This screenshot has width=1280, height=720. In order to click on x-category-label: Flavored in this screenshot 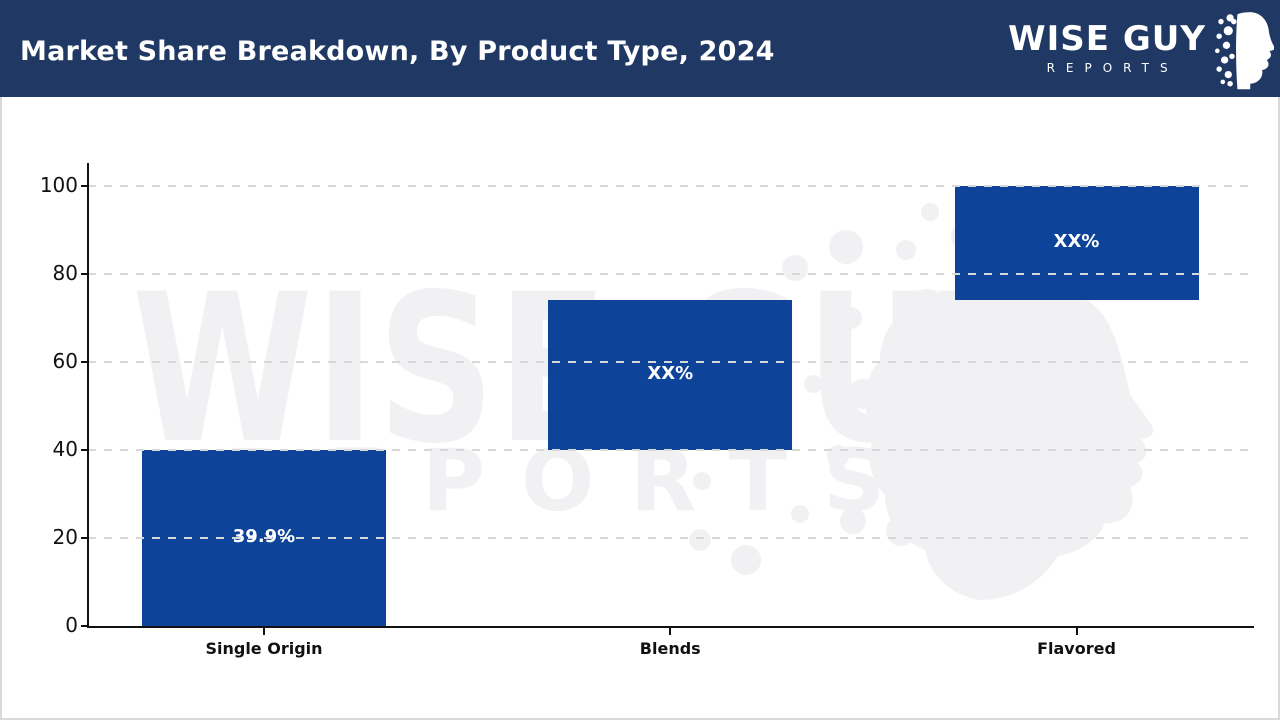, I will do `click(1076, 648)`.